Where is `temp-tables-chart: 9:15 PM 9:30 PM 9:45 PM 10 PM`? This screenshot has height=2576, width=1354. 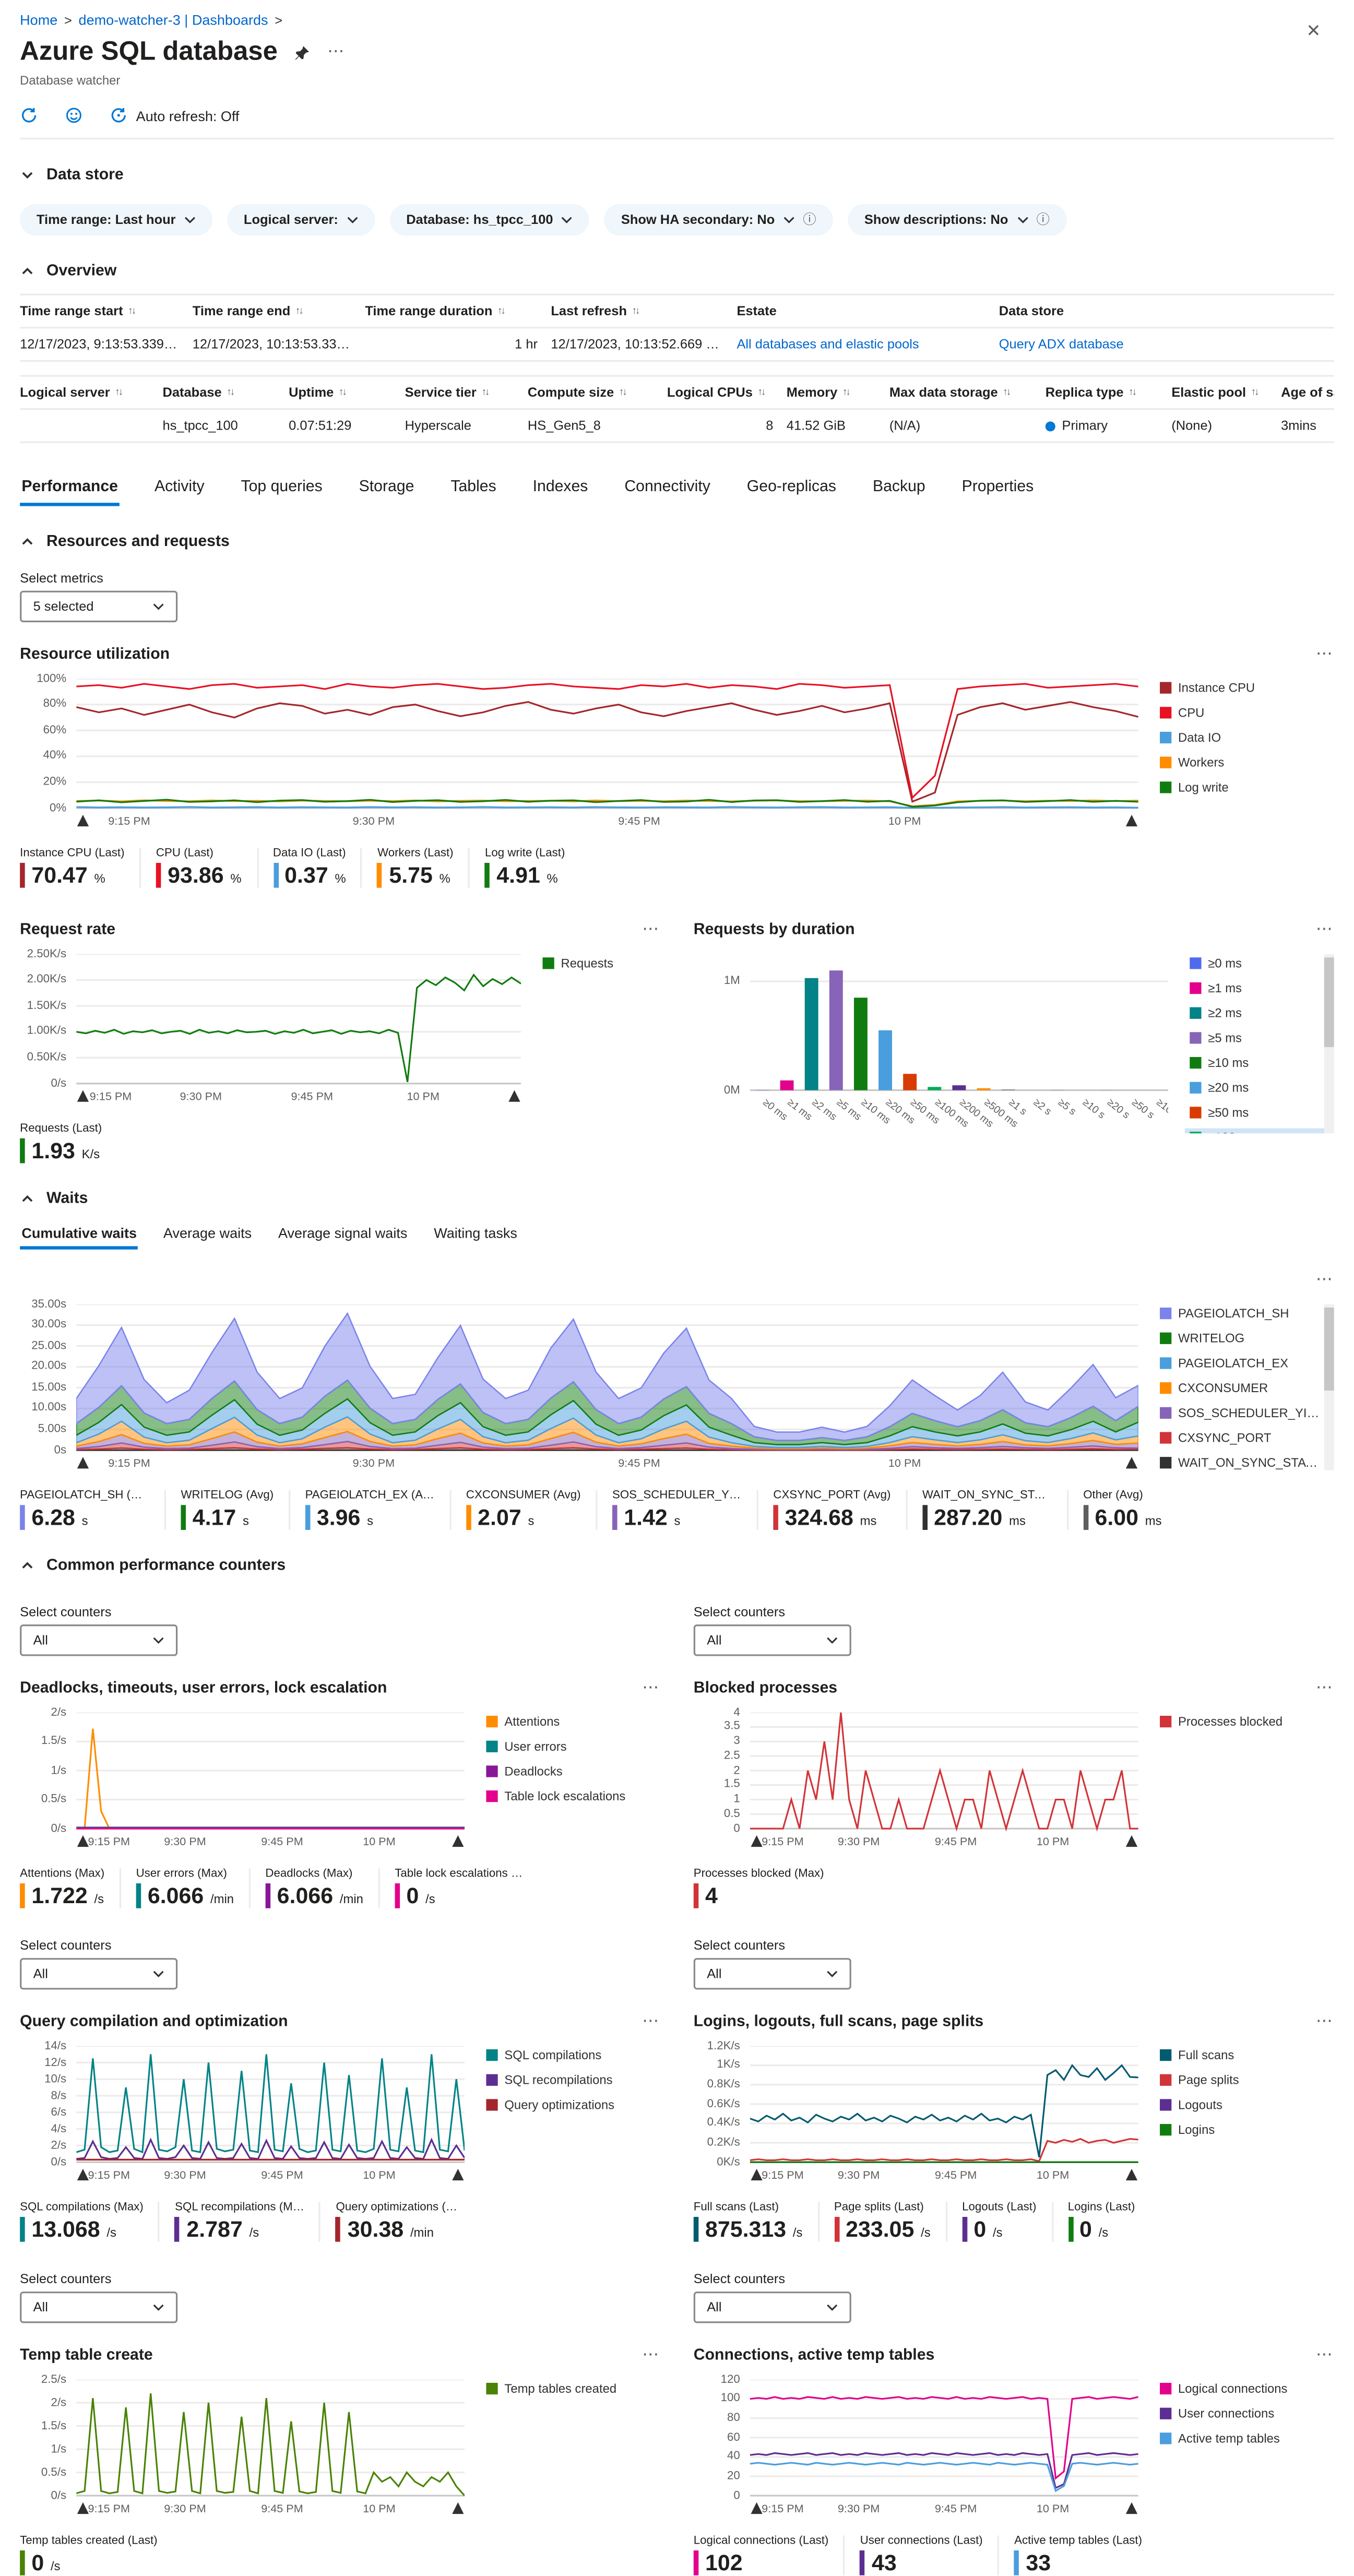
temp-tables-chart: 9:15 PM 9:30 PM 9:45 PM 10 PM is located at coordinates (271, 2448).